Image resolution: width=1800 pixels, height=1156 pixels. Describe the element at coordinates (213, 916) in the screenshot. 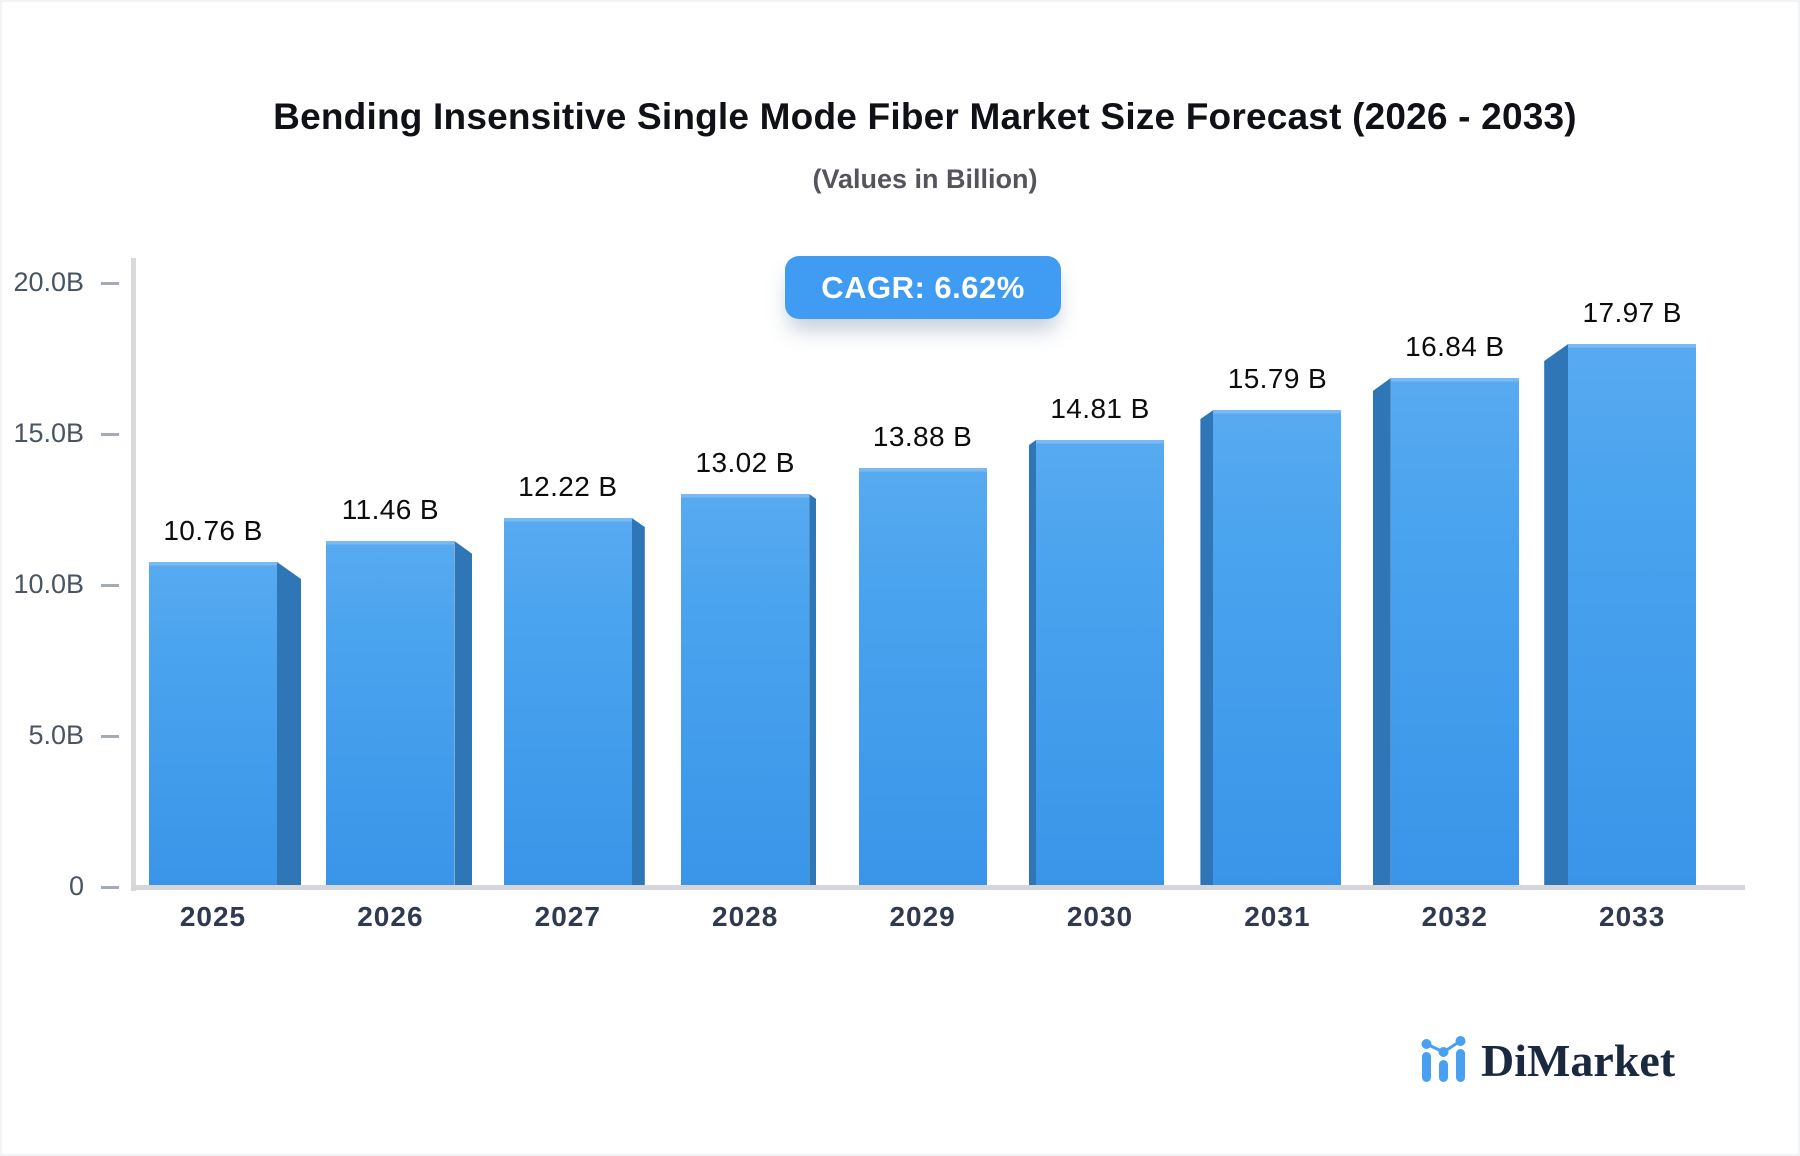

I see `x-label-2025: 2025` at that location.